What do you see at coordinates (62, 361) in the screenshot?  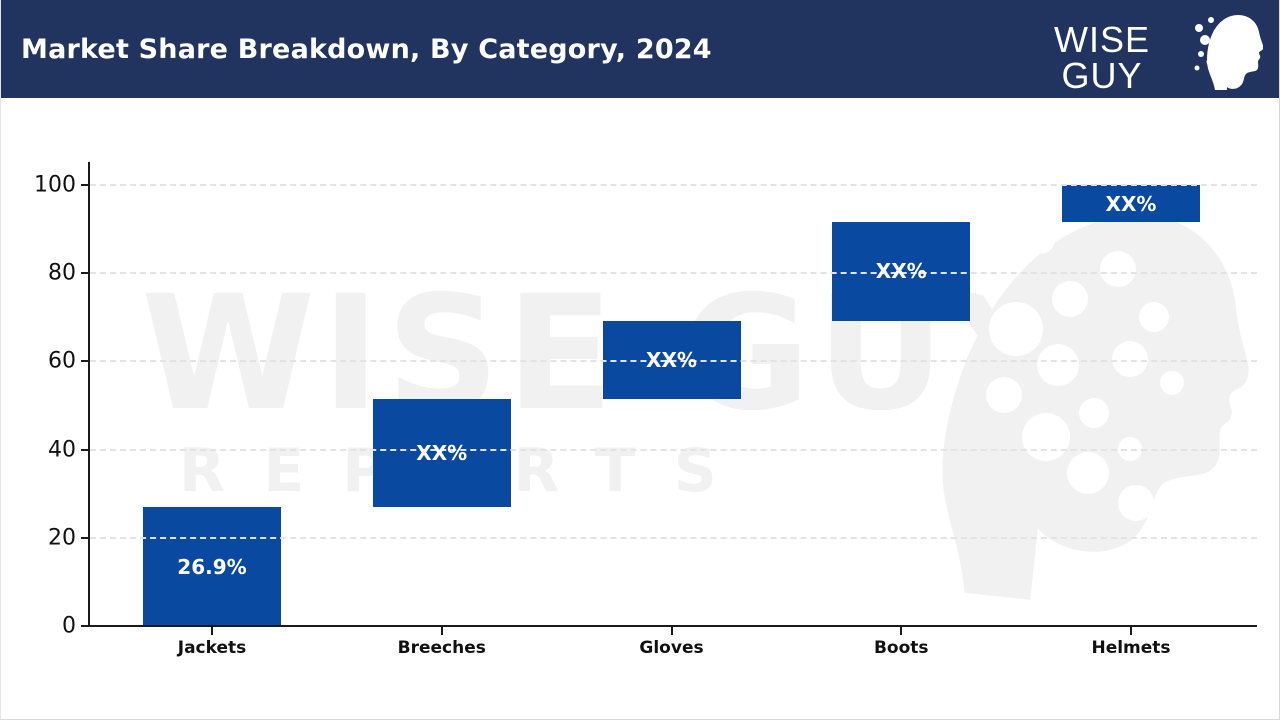 I see `y-tick-label-60: 60` at bounding box center [62, 361].